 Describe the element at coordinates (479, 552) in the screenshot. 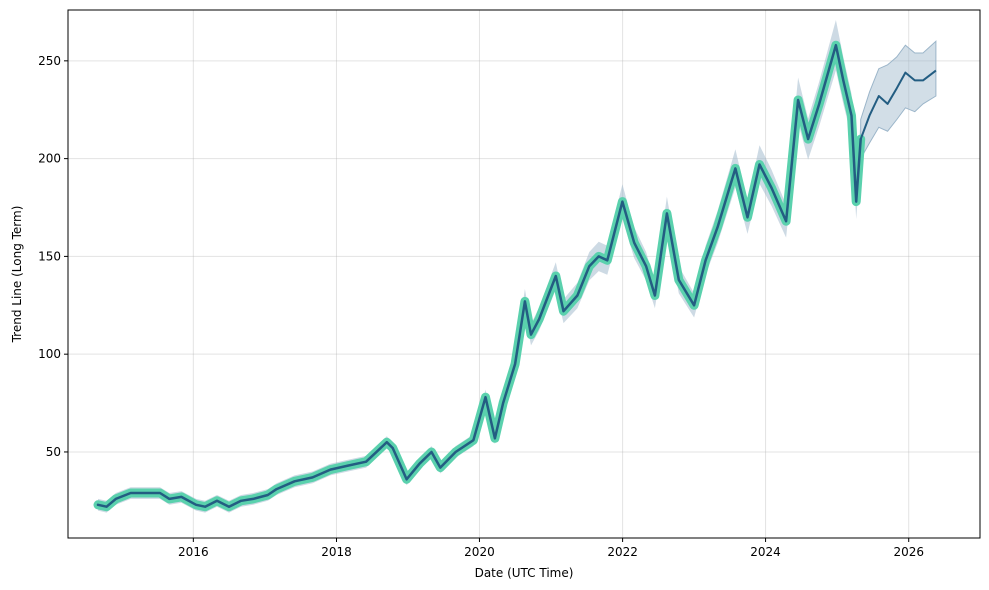

I see `x-tick-label: 2020` at that location.